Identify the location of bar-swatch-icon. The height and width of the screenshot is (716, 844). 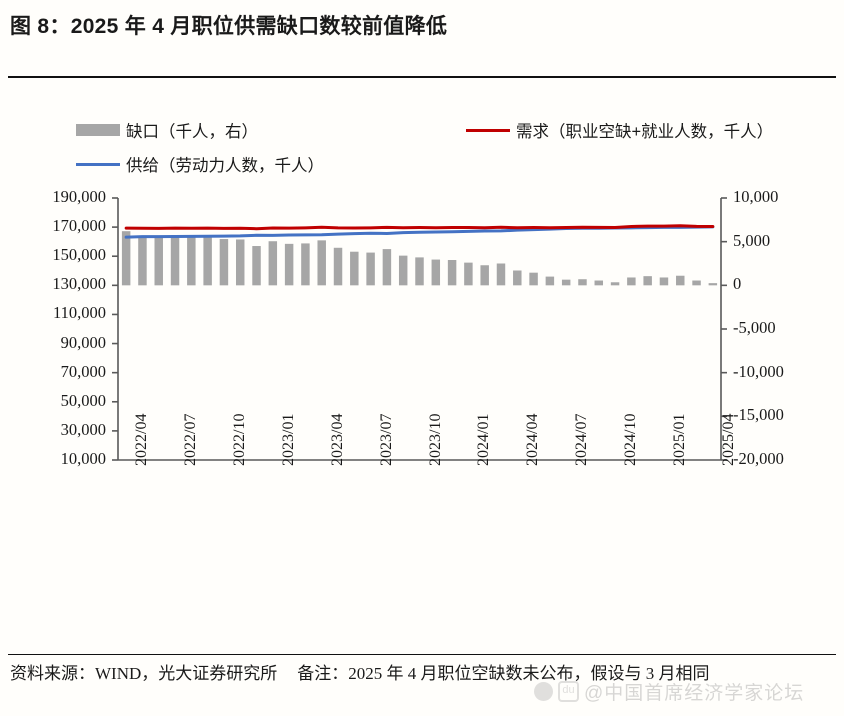
(98, 130).